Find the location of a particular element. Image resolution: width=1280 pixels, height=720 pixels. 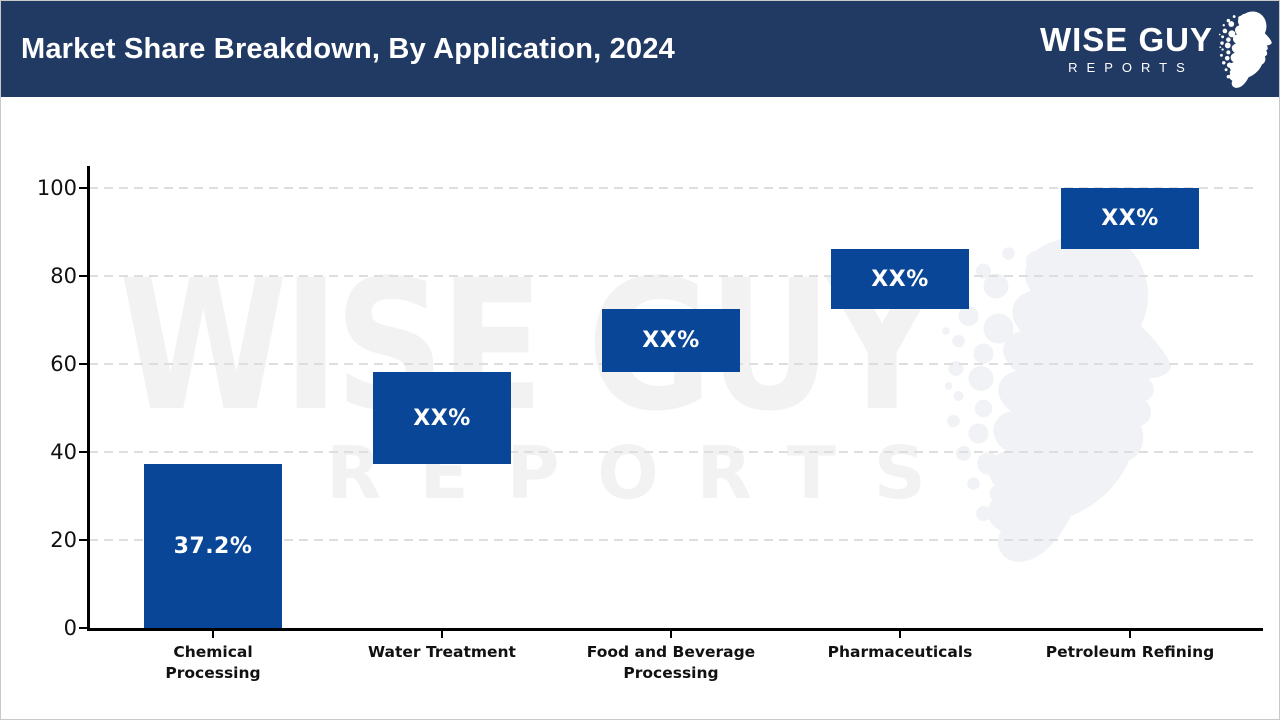

bar-2: XX% is located at coordinates (671, 340).